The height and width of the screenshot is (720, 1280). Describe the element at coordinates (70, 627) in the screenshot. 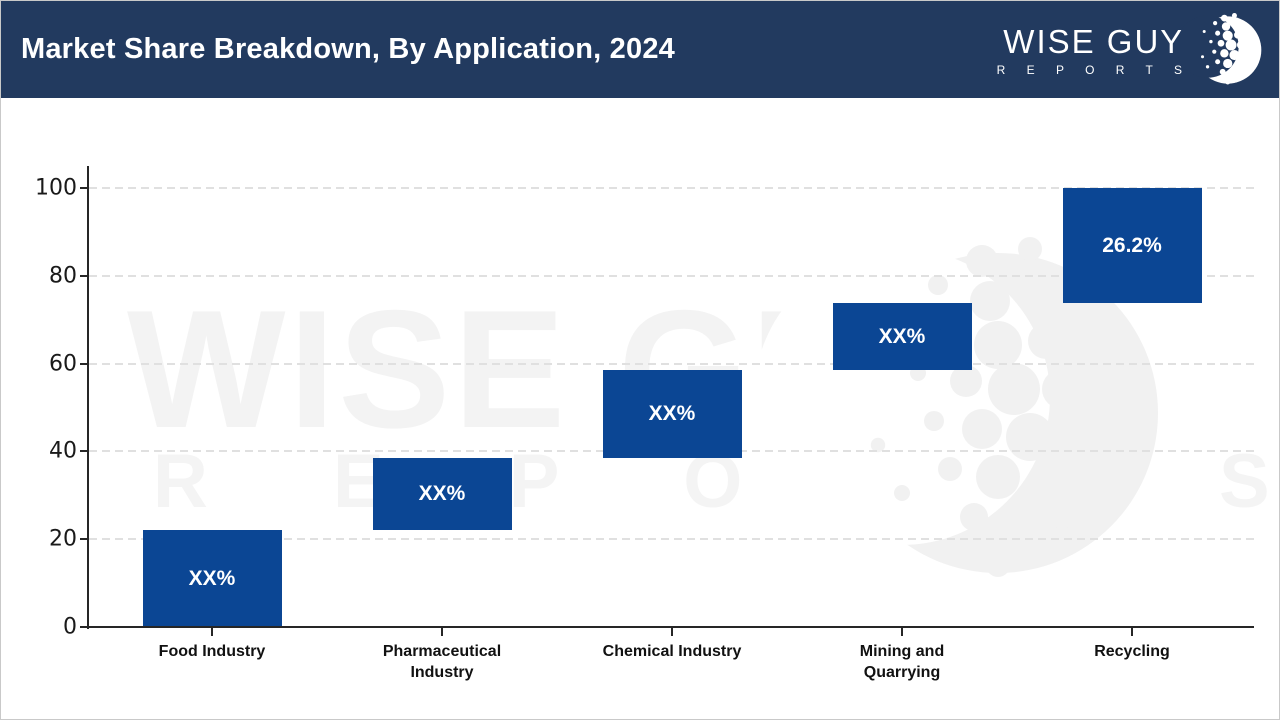

I see `y-tick-label-0: 0` at that location.